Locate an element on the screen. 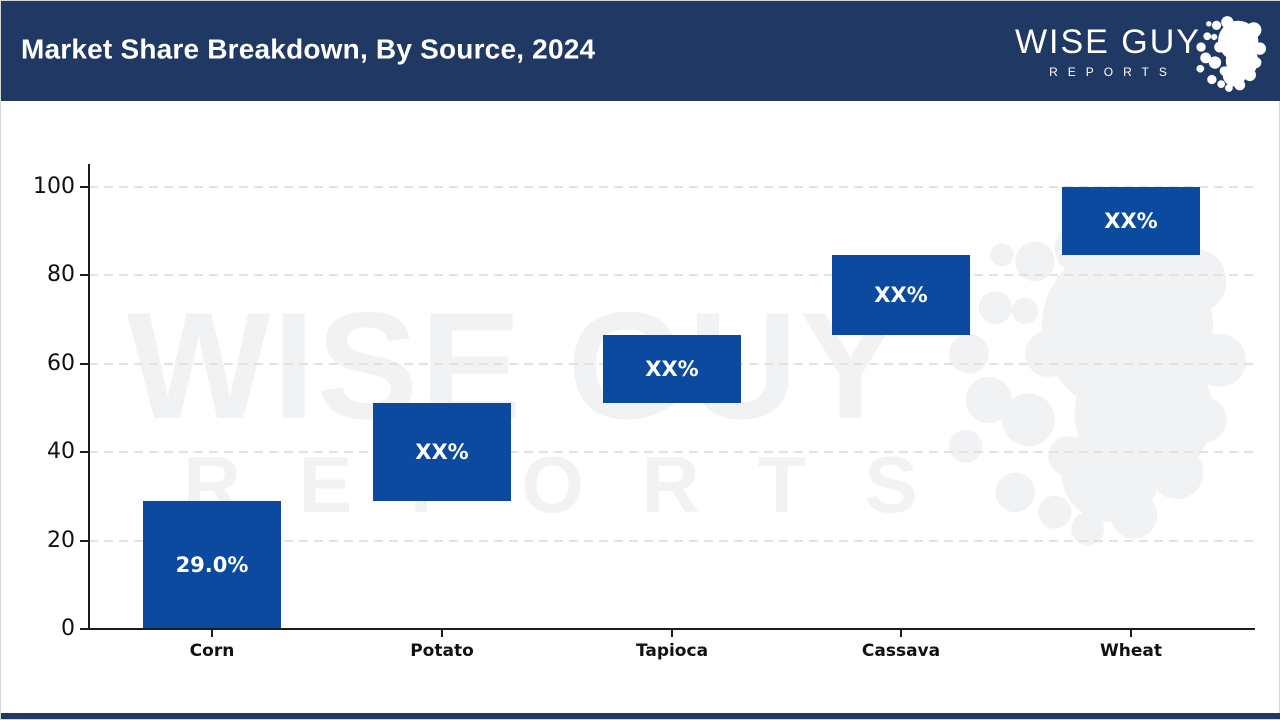 The height and width of the screenshot is (720, 1280). logo-text: WISE GUY REPORTS is located at coordinates (1108, 51).